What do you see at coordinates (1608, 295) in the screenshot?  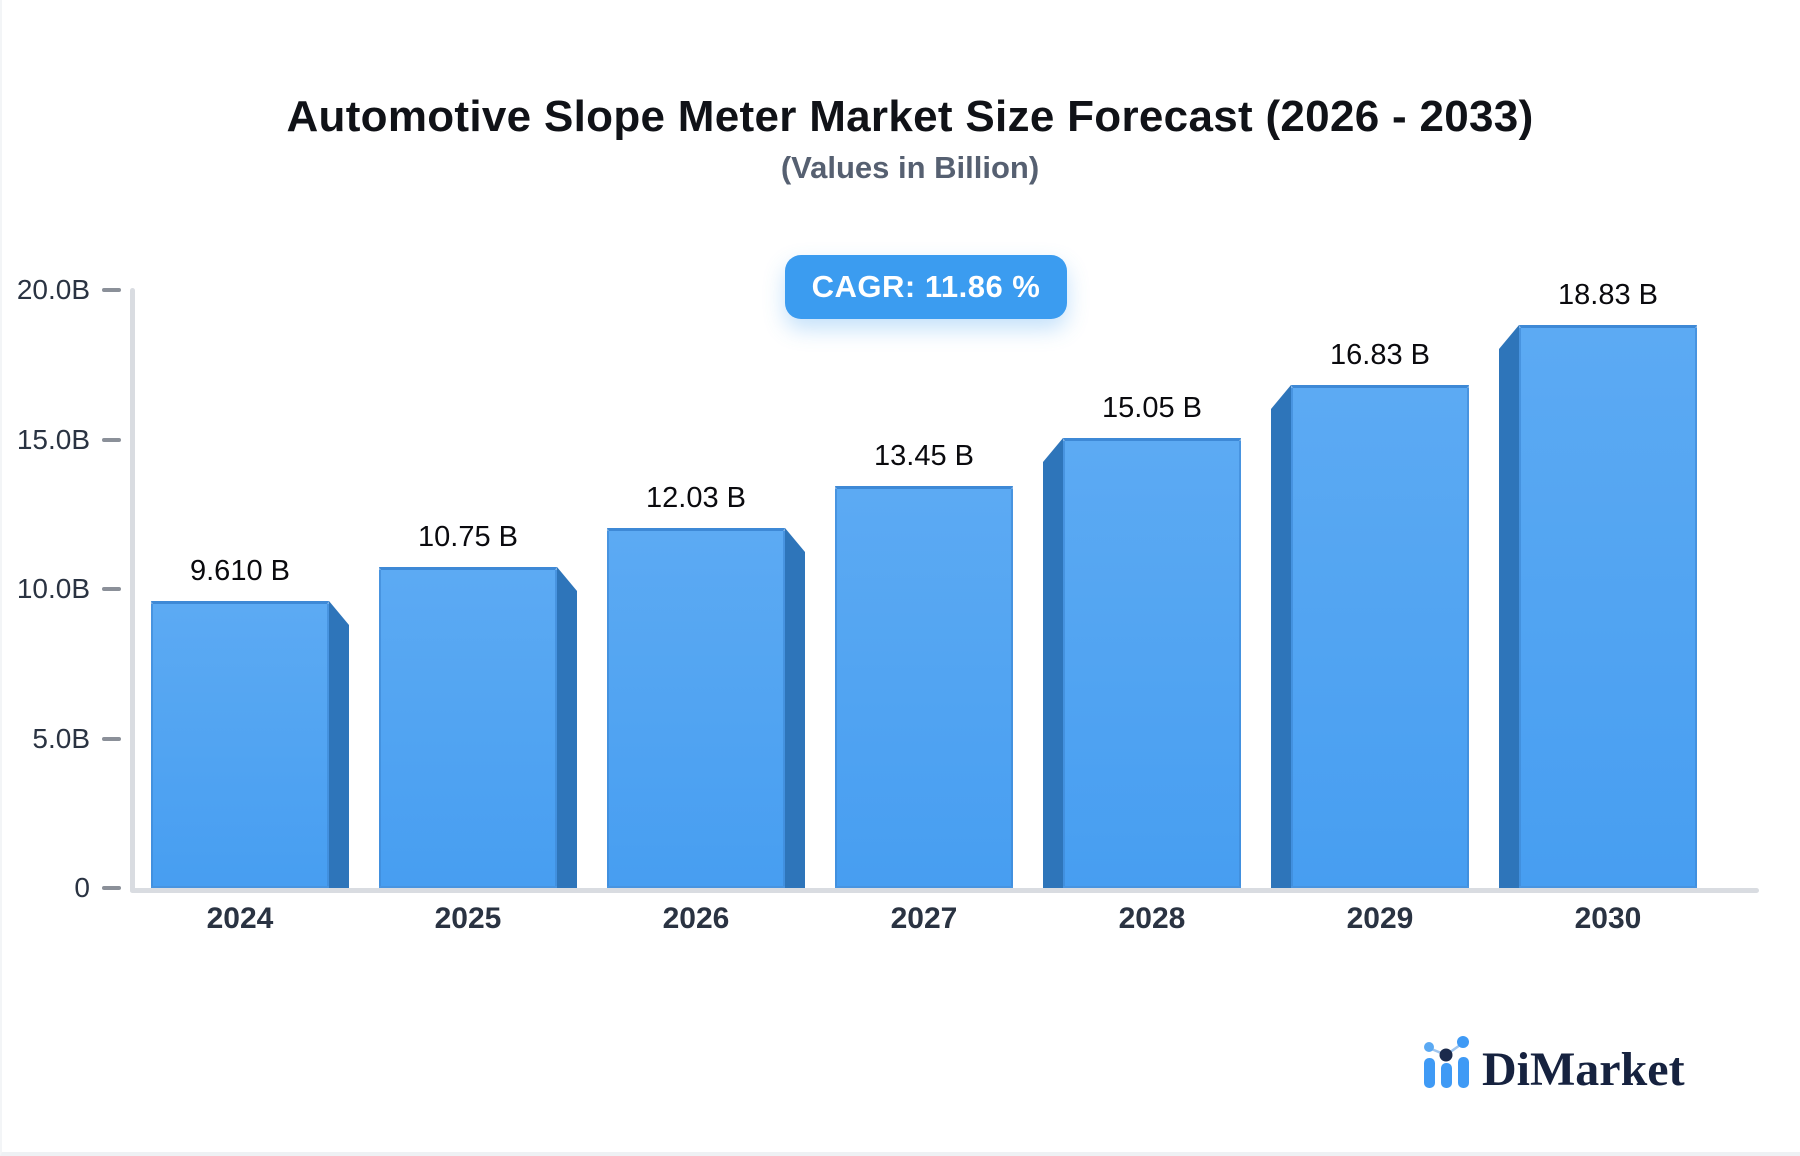 I see `bar-value-label: 18.83 B` at bounding box center [1608, 295].